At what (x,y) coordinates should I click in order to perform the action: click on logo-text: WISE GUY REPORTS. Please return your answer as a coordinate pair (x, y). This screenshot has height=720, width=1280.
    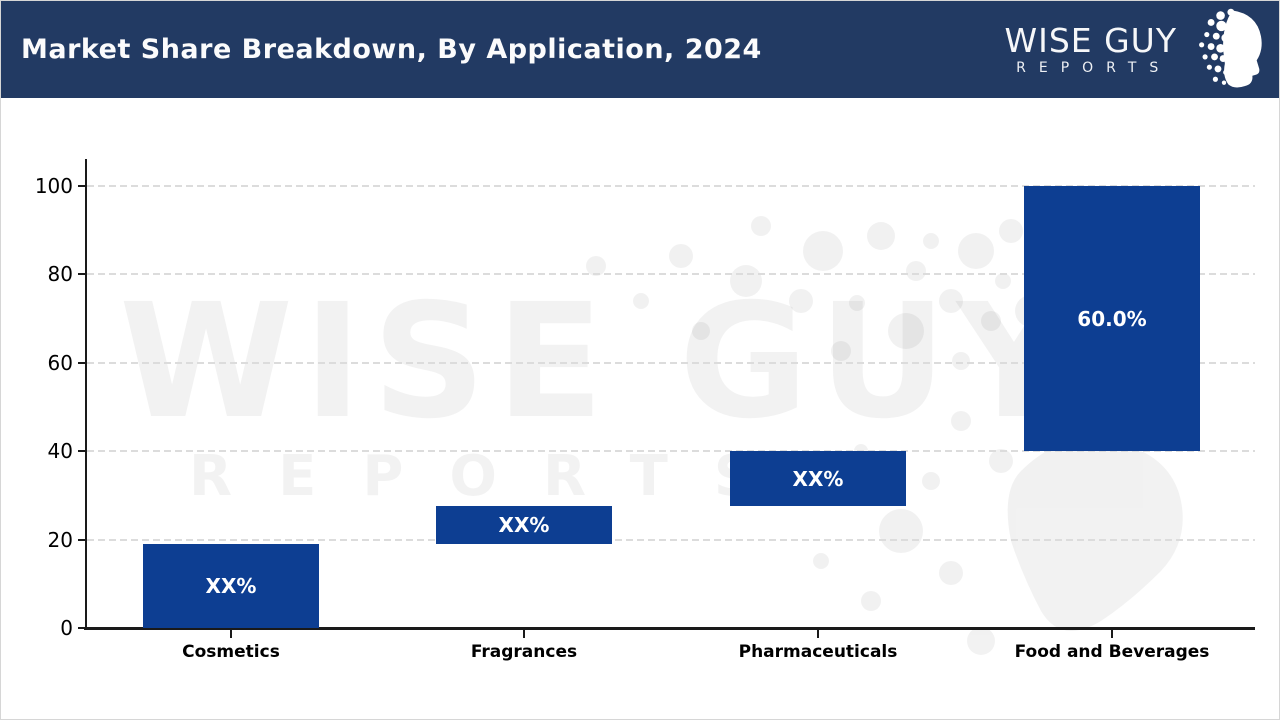
    Looking at the image, I should click on (1090, 50).